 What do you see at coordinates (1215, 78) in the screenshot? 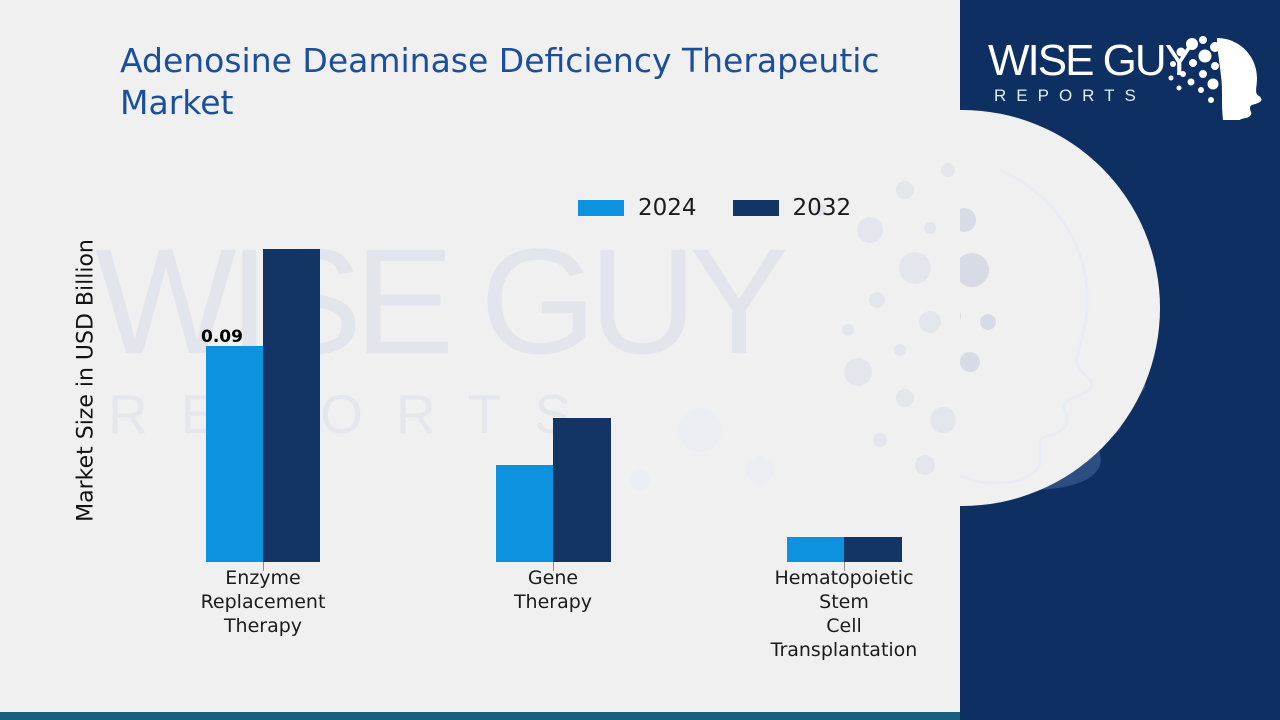
I see `logo-head-icon` at bounding box center [1215, 78].